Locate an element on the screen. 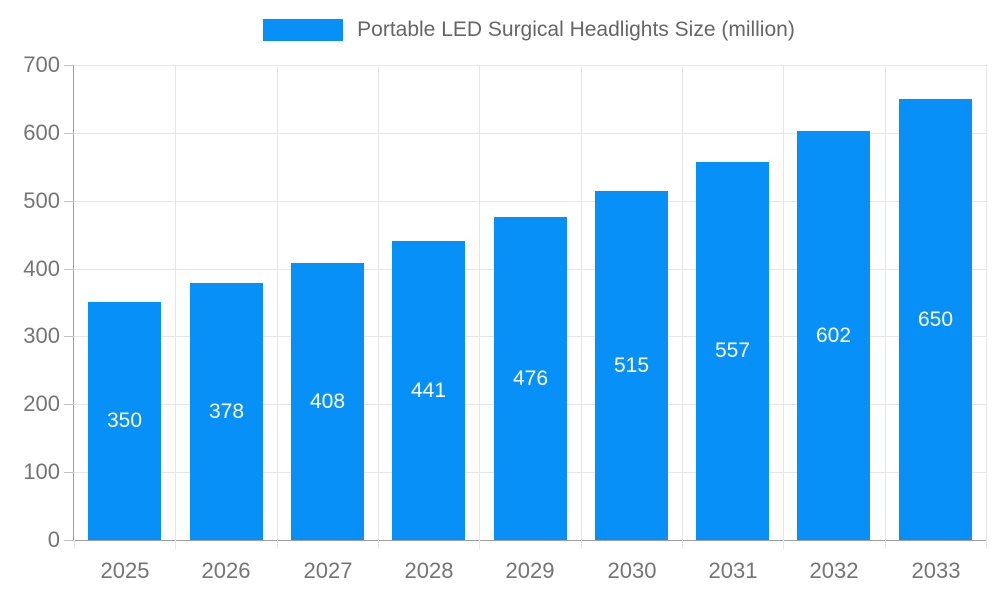 The image size is (1000, 600). x-axis-label: 2031 is located at coordinates (733, 570).